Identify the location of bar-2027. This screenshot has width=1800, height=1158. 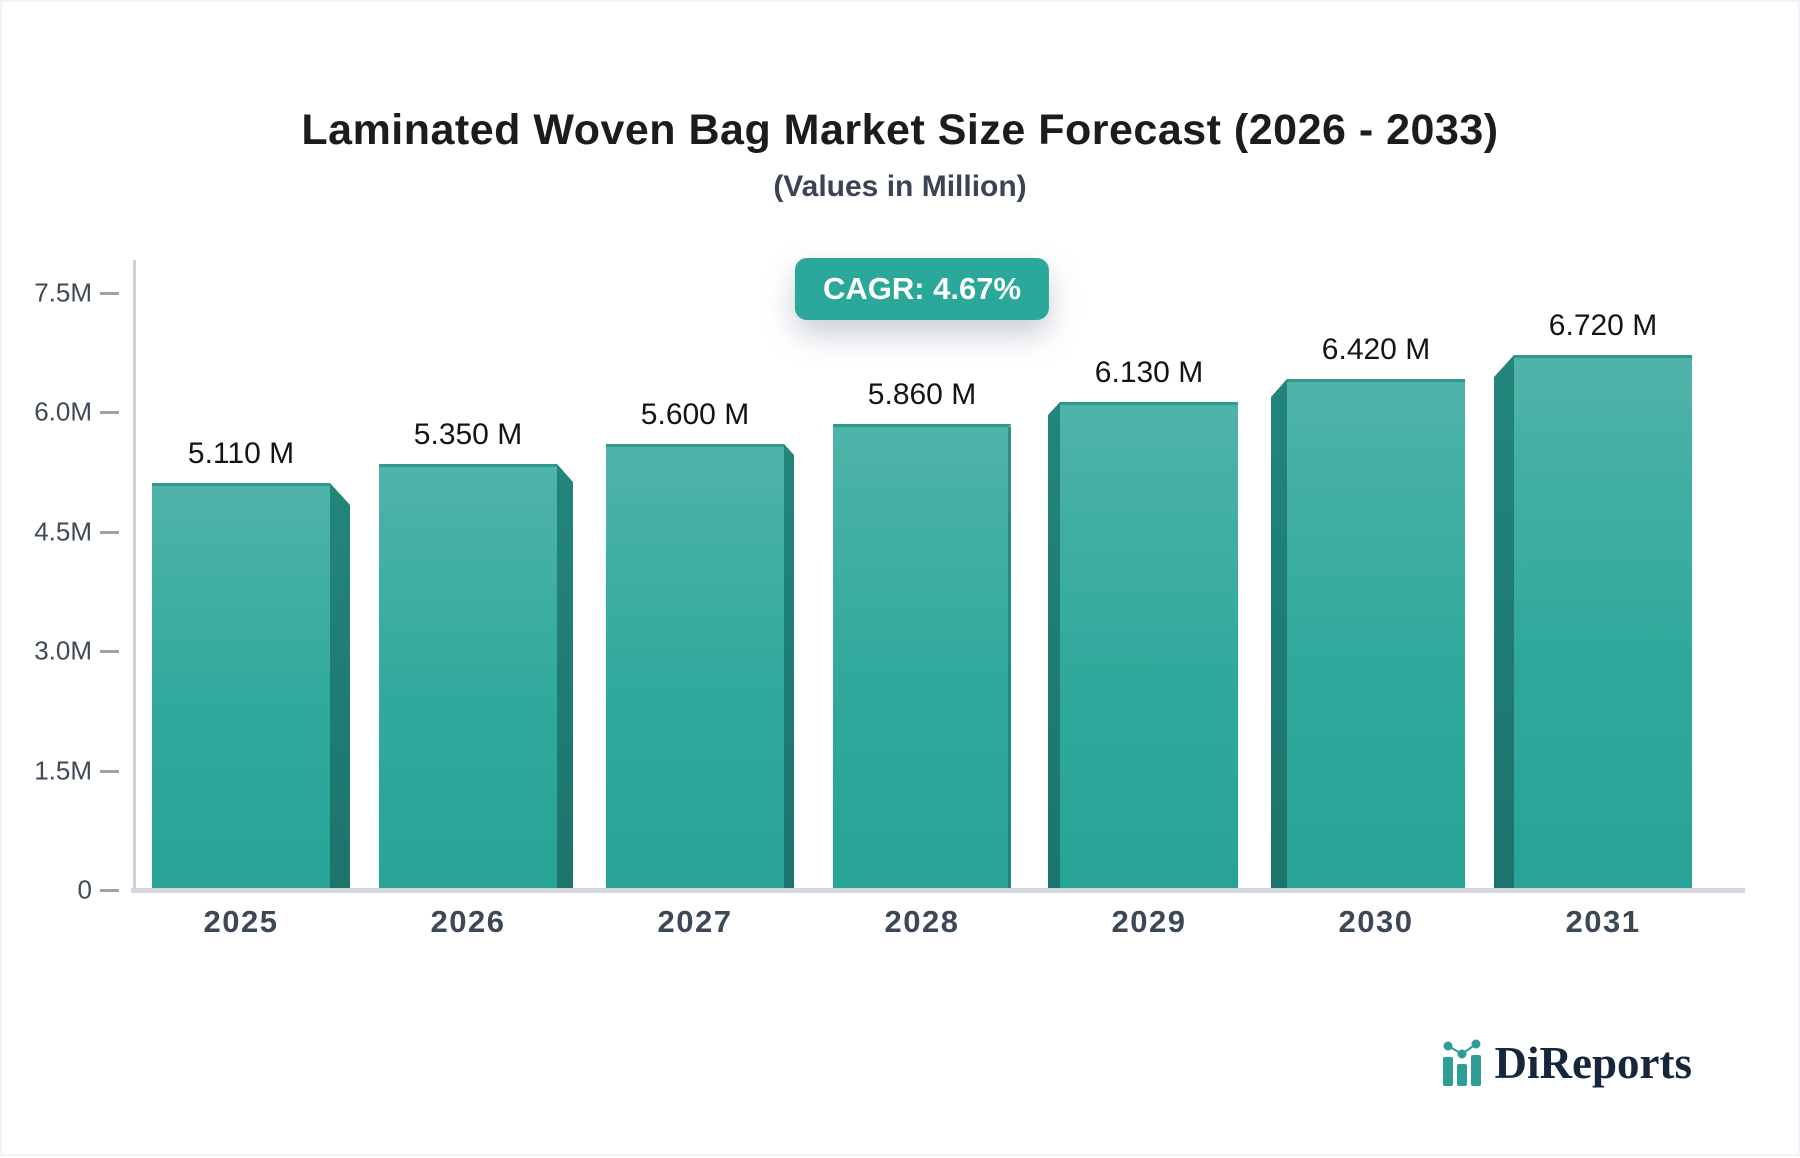
(700, 667).